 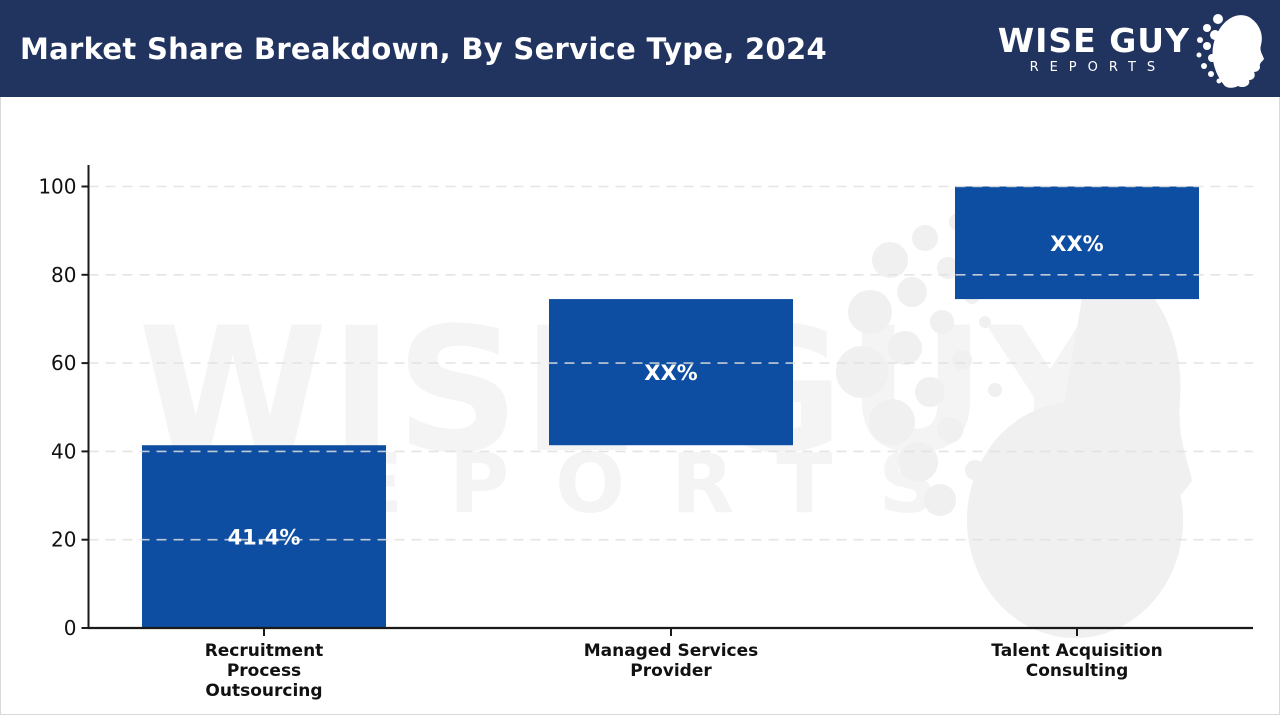 I want to click on watermark-face-profile, so click(x=1116, y=416).